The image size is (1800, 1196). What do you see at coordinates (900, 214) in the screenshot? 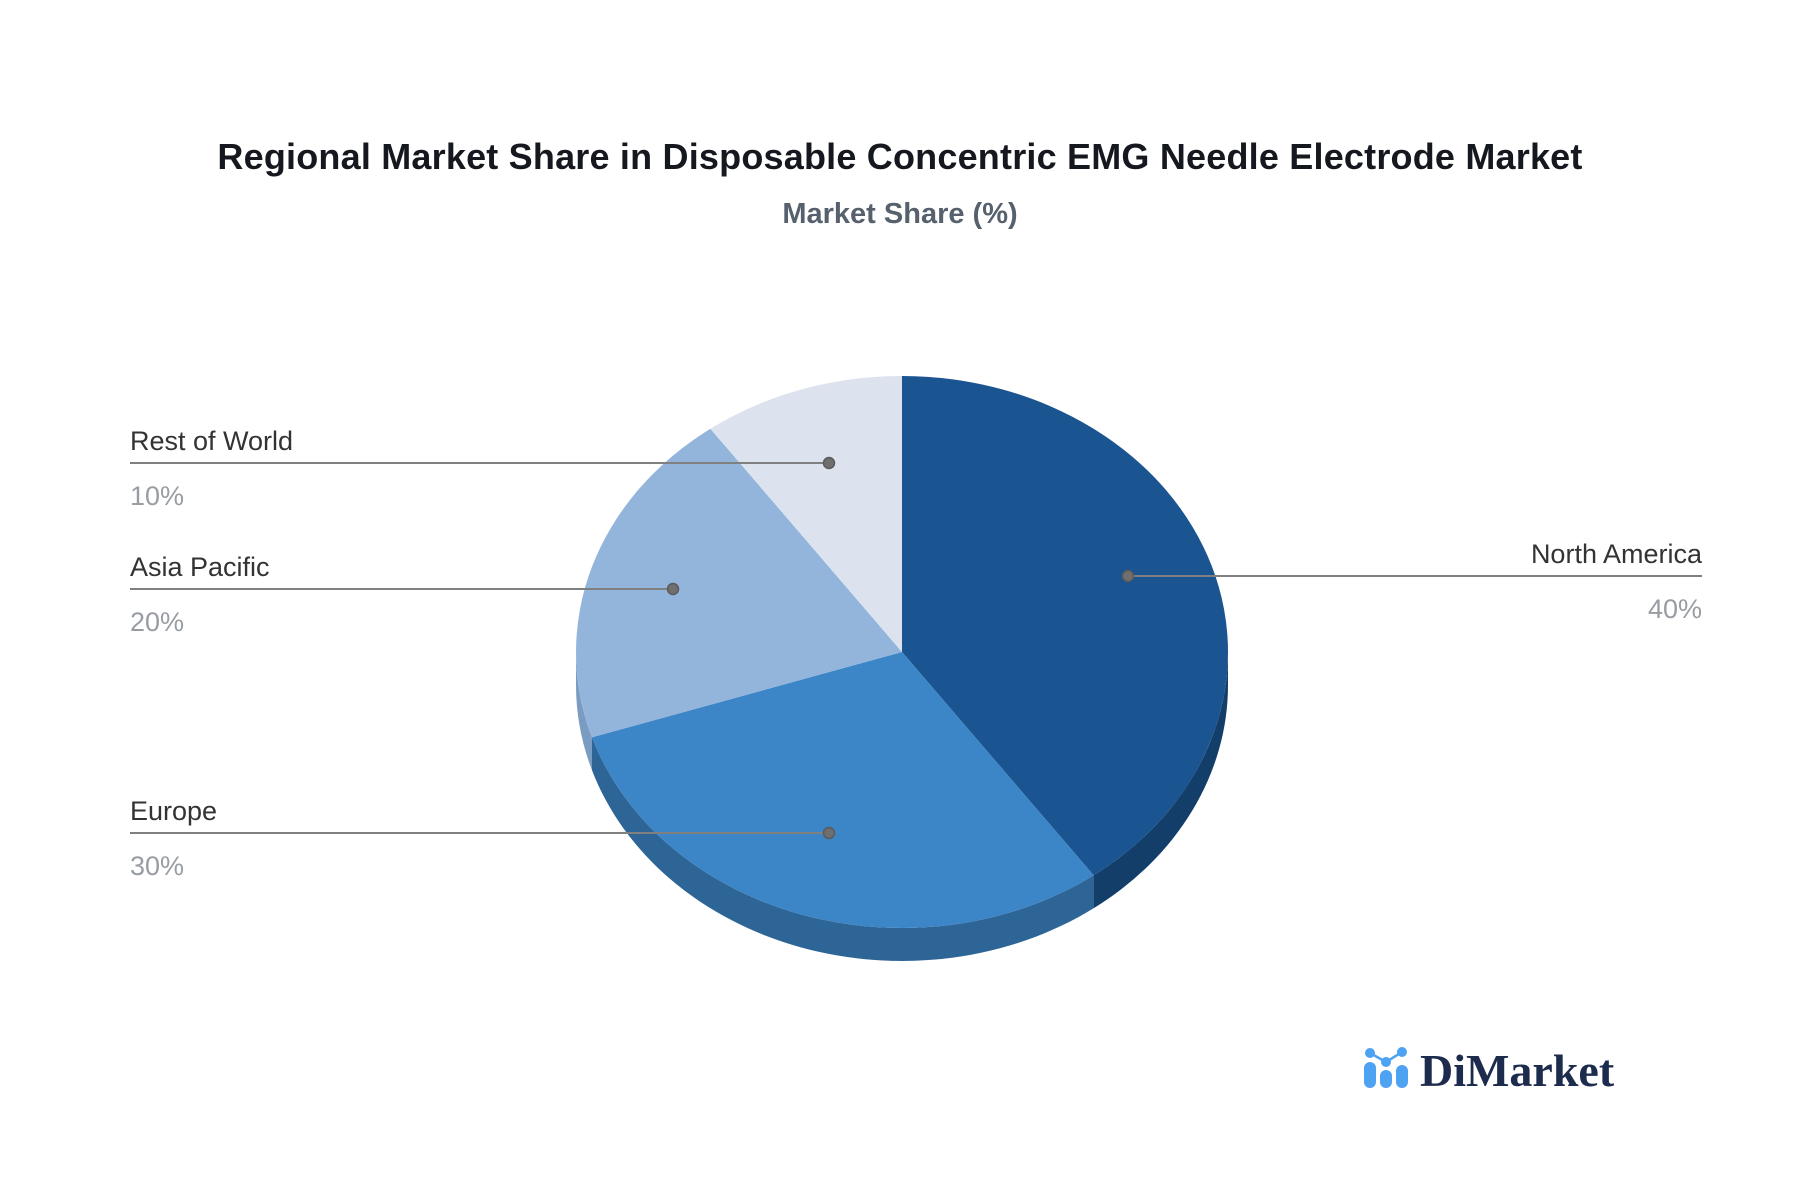
I see `chart-subtitle: Market Share (%)` at bounding box center [900, 214].